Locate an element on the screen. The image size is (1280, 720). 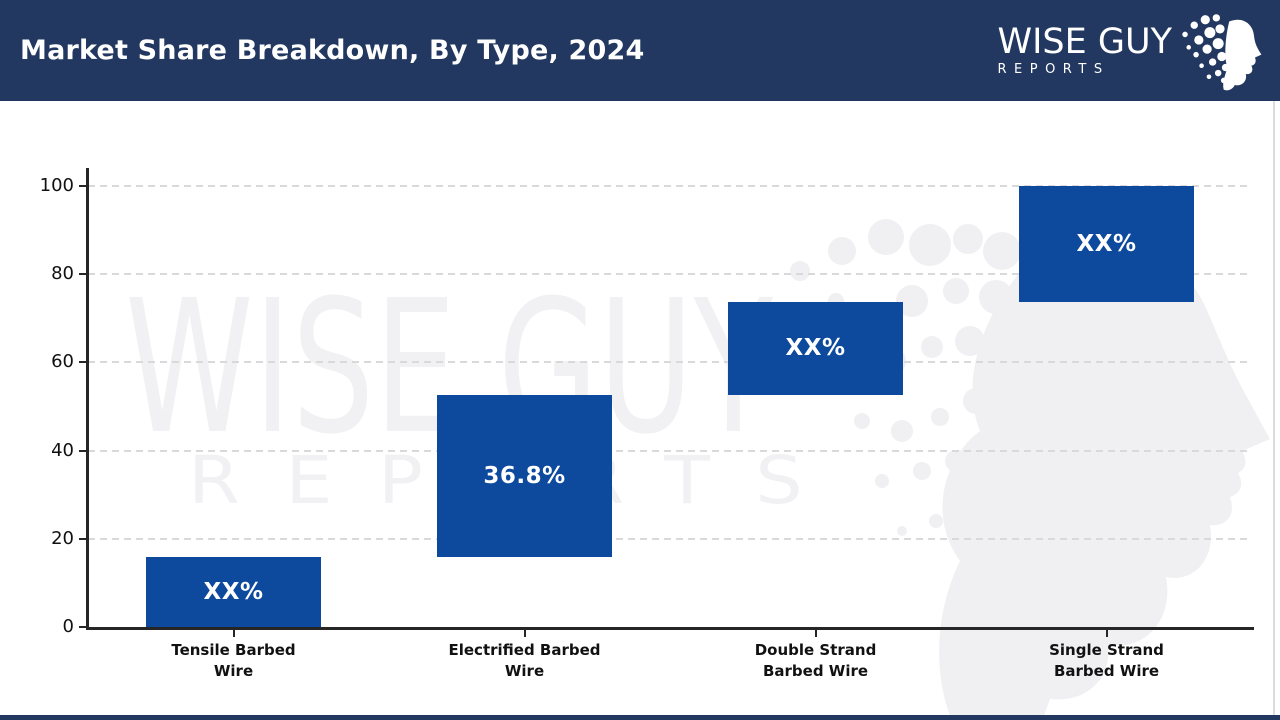
y-tick-label-100: 100 is located at coordinates (56, 185).